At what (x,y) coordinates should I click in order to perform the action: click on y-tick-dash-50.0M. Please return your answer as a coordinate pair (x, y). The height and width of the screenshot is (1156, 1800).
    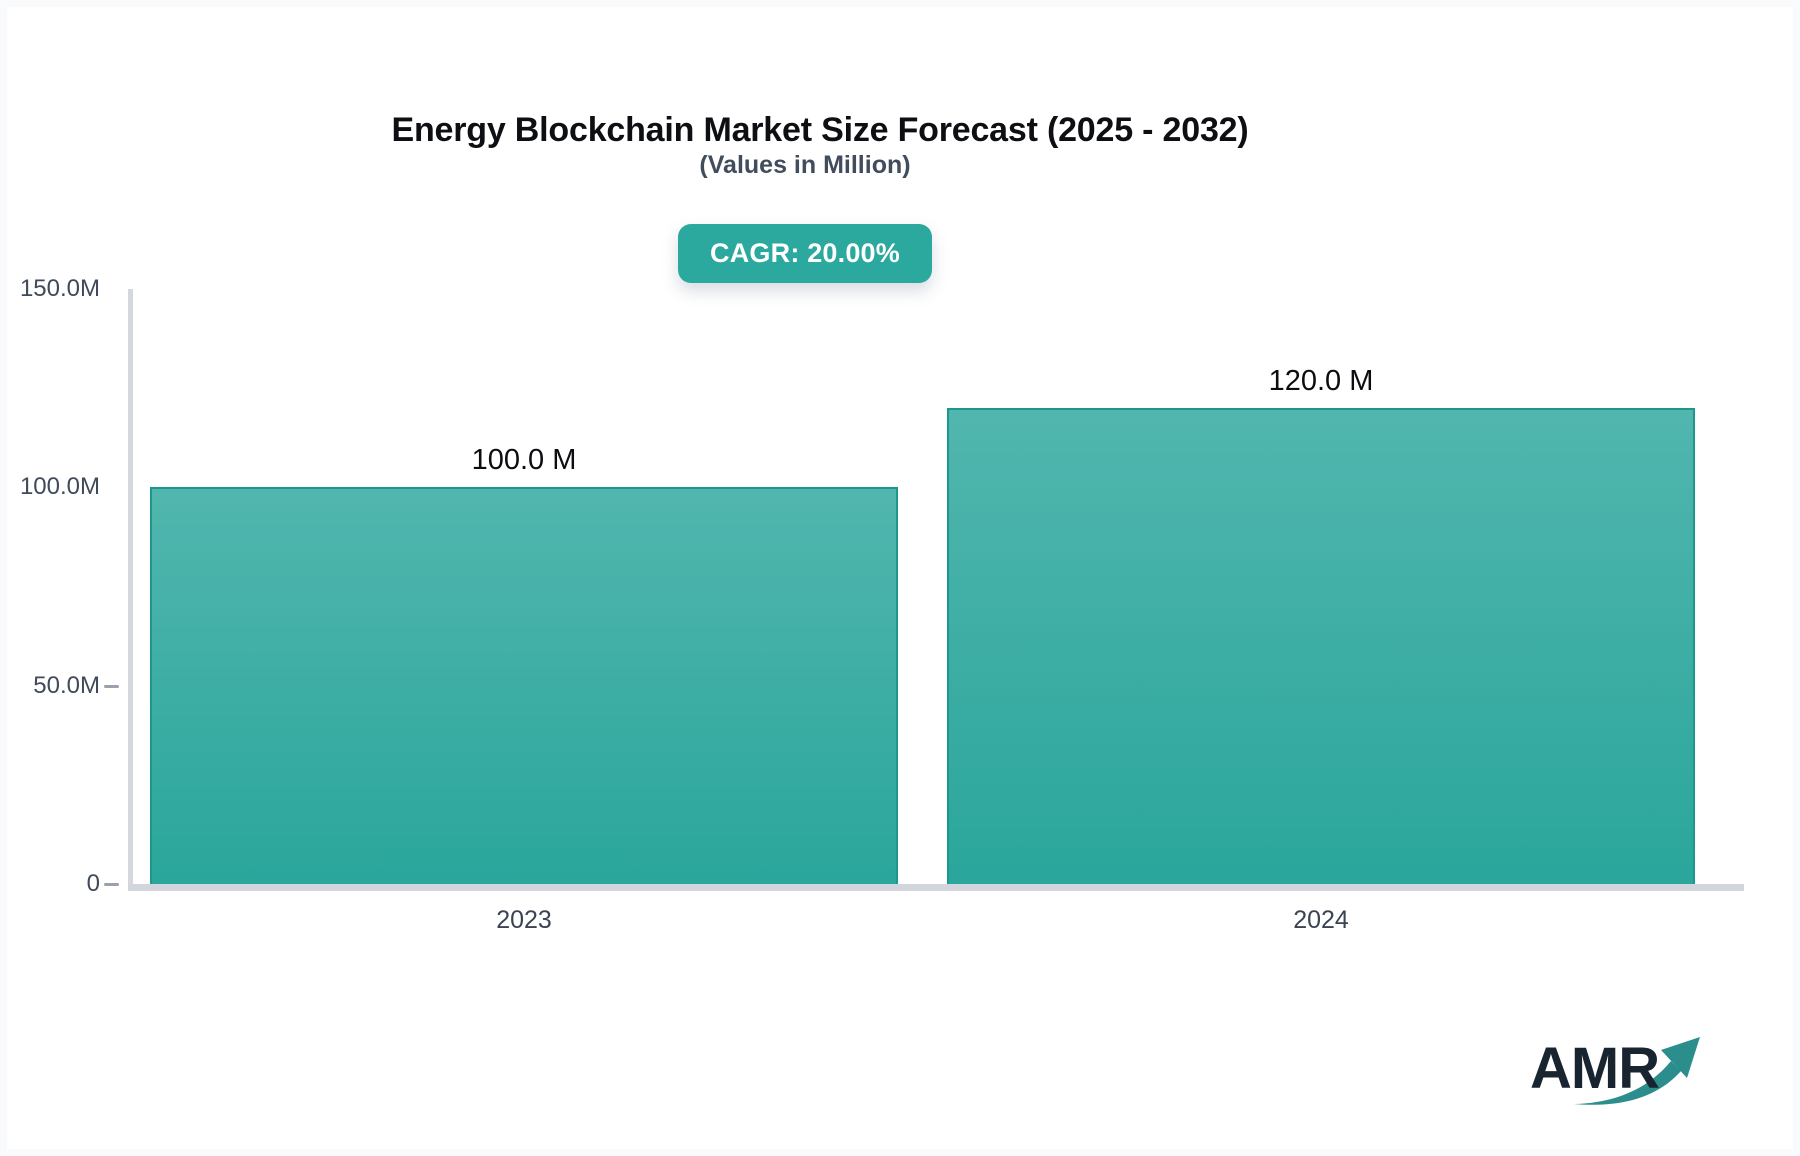
    Looking at the image, I should click on (111, 686).